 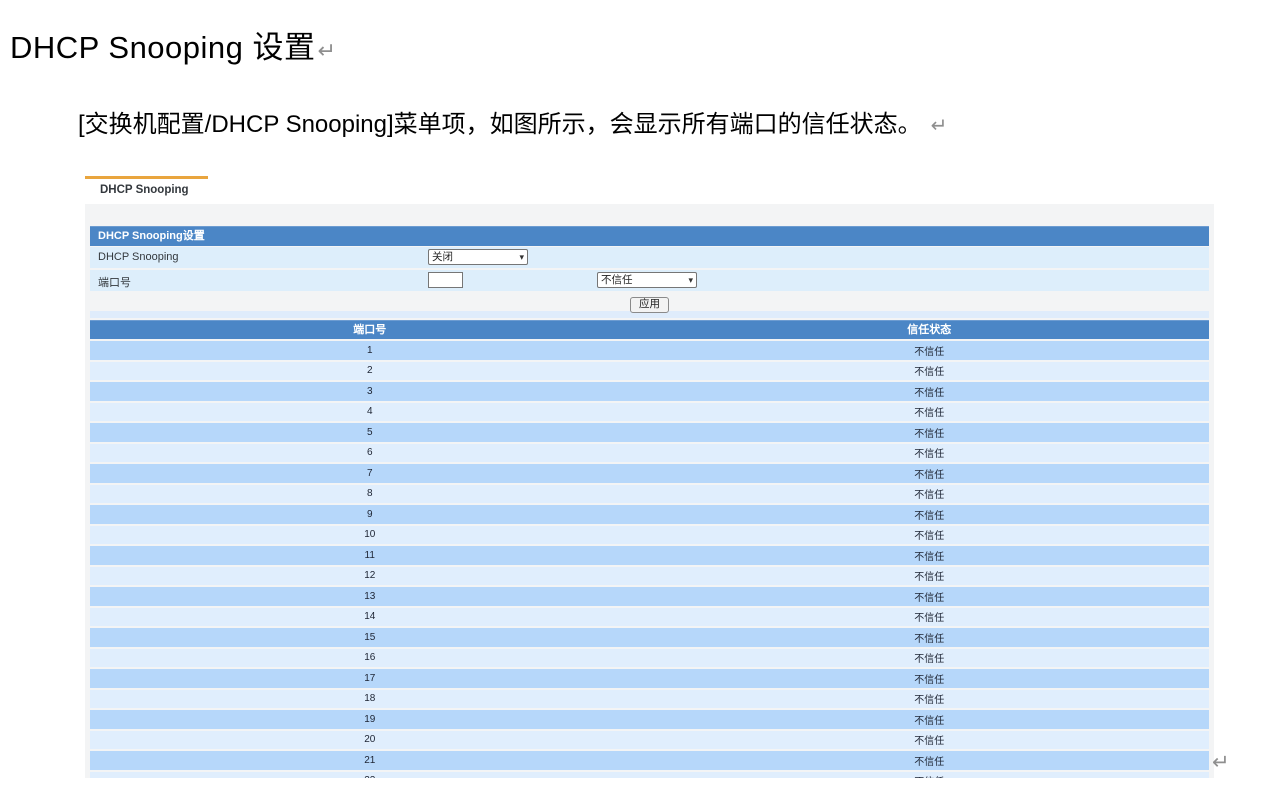 What do you see at coordinates (369, 473) in the screenshot?
I see `port-cell: 7` at bounding box center [369, 473].